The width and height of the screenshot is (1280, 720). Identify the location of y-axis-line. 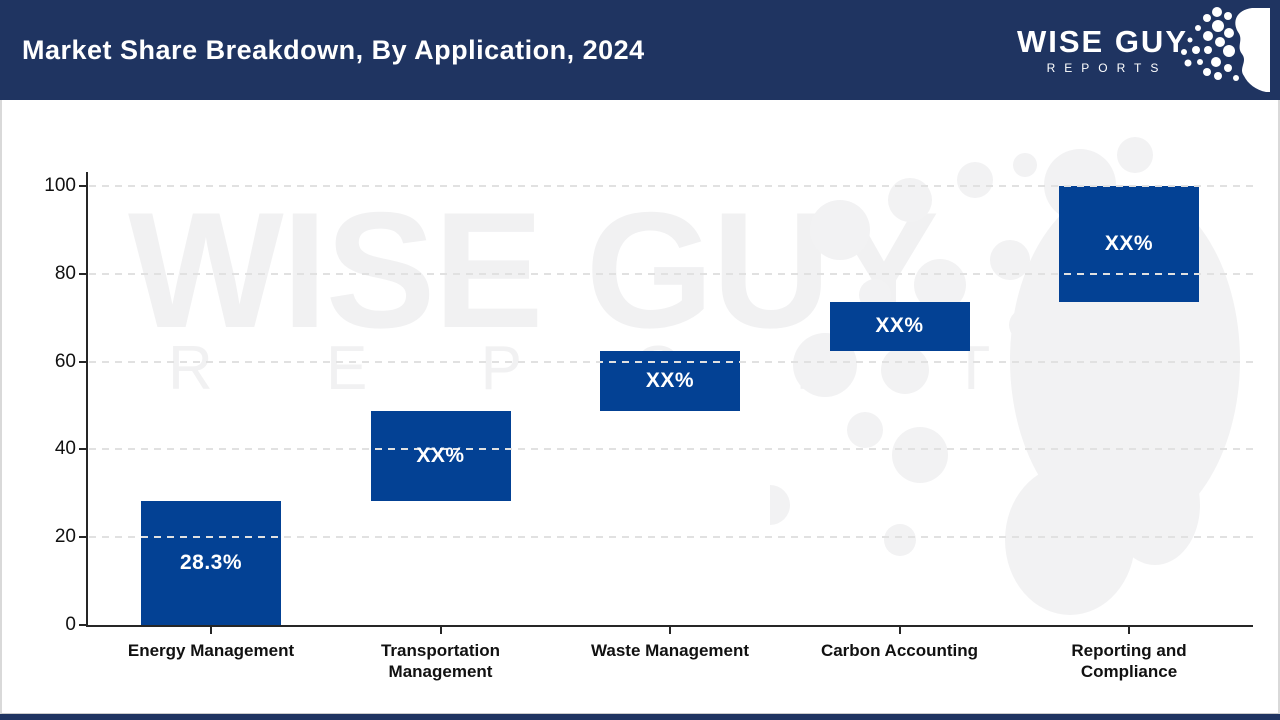
(87, 399).